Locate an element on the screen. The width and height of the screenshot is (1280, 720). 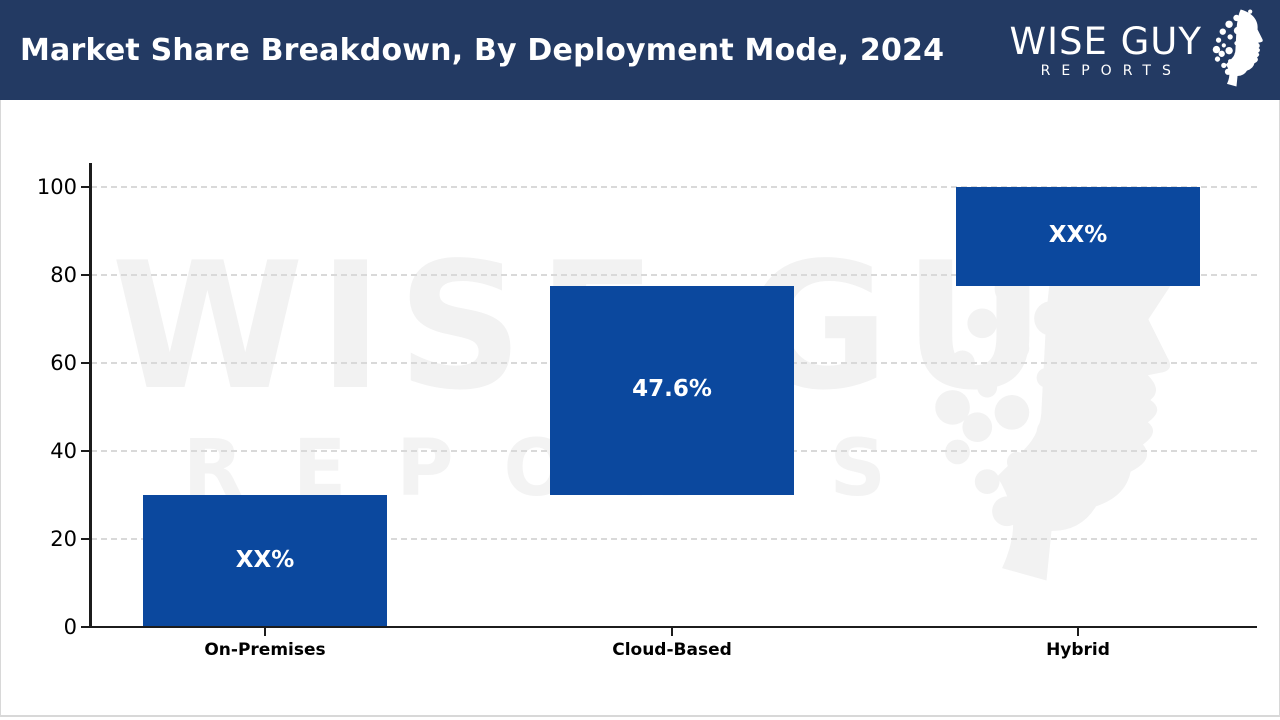
brand-logo: WISE GUY REPORTS is located at coordinates (1138, 50).